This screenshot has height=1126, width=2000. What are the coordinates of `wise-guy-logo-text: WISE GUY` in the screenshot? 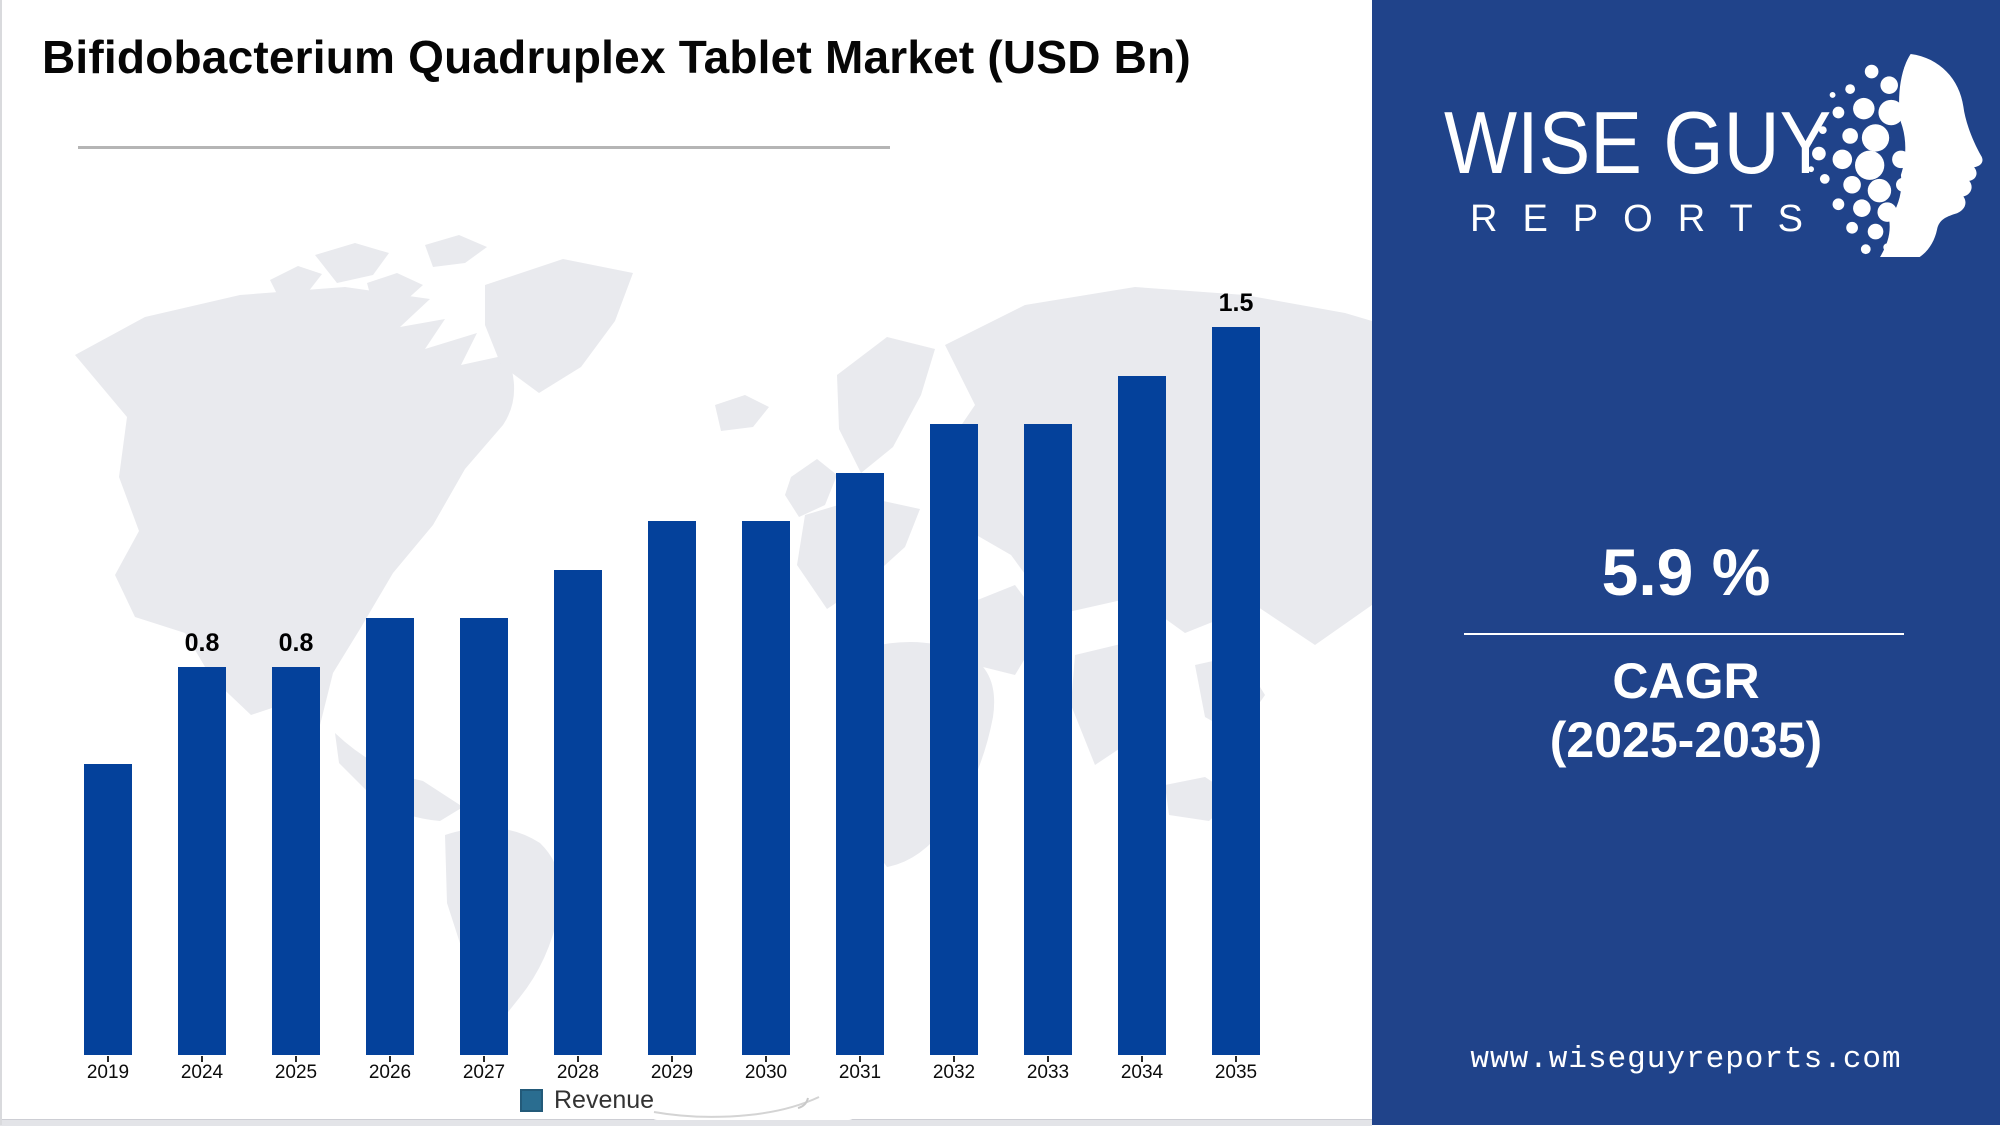 It's located at (1638, 142).